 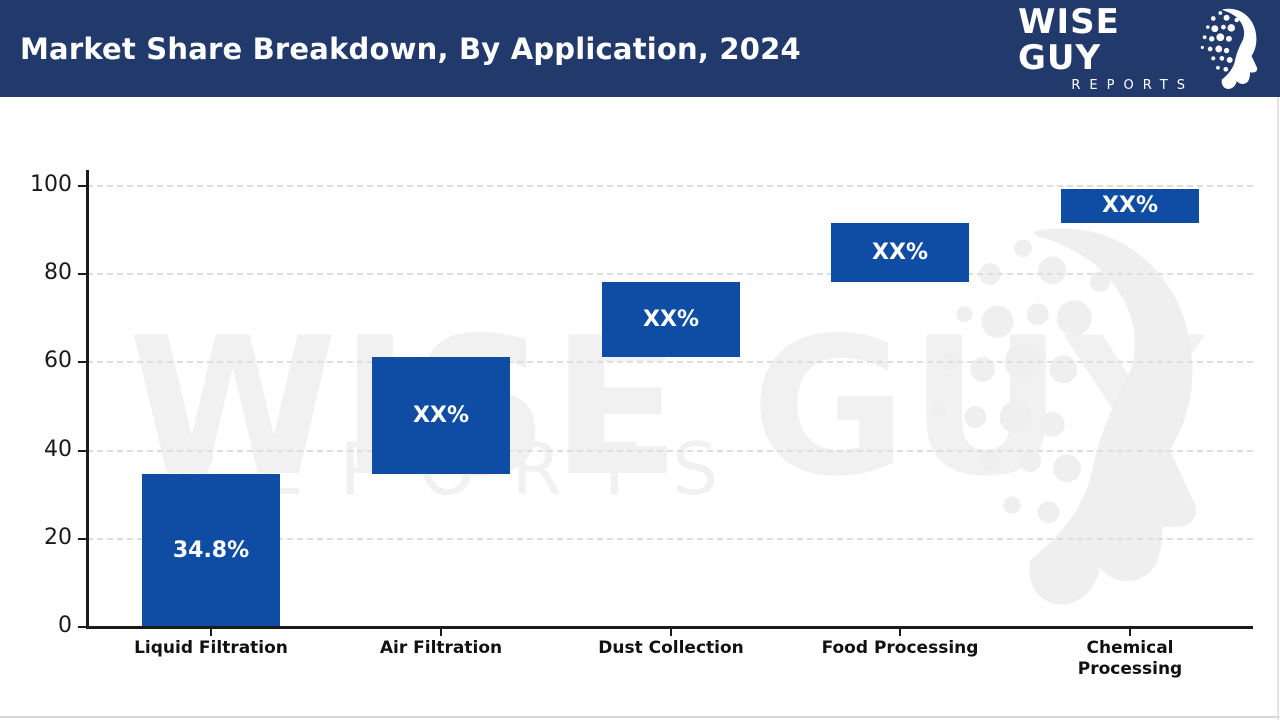 I want to click on y-axis-tick-label: 0, so click(x=65, y=625).